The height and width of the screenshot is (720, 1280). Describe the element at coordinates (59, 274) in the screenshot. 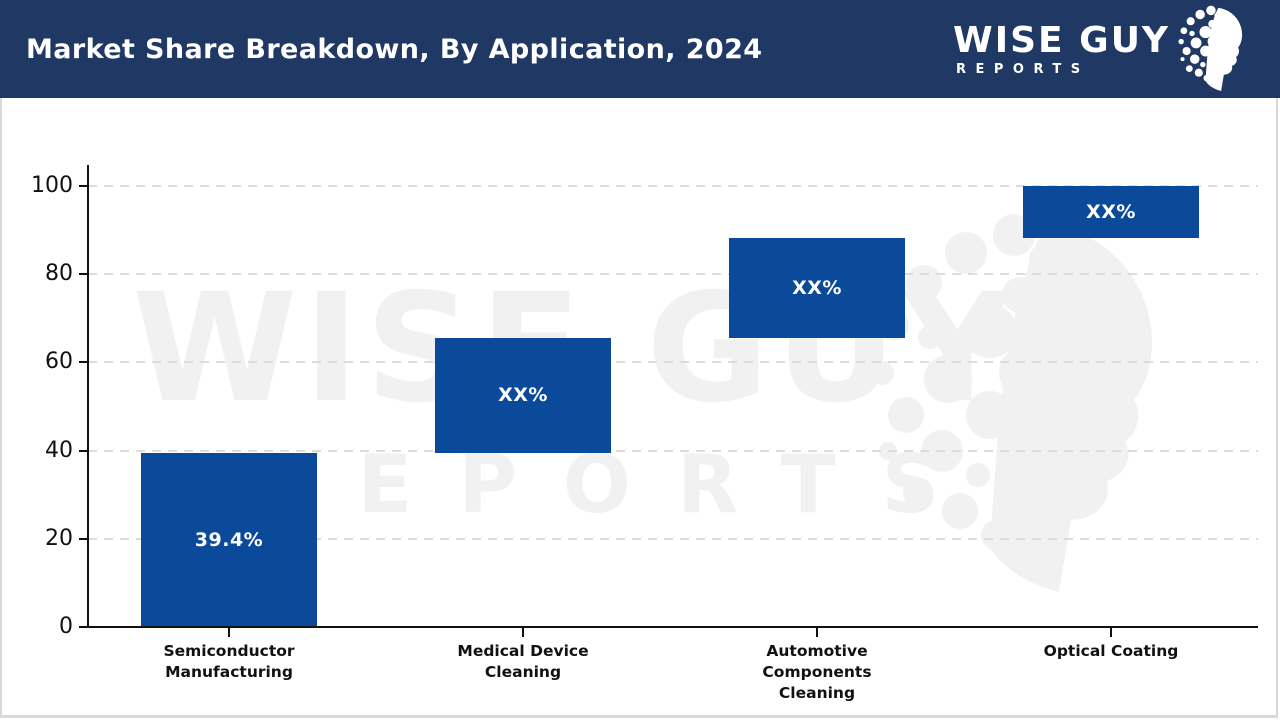

I see `y-axis-tick-label: 80` at that location.